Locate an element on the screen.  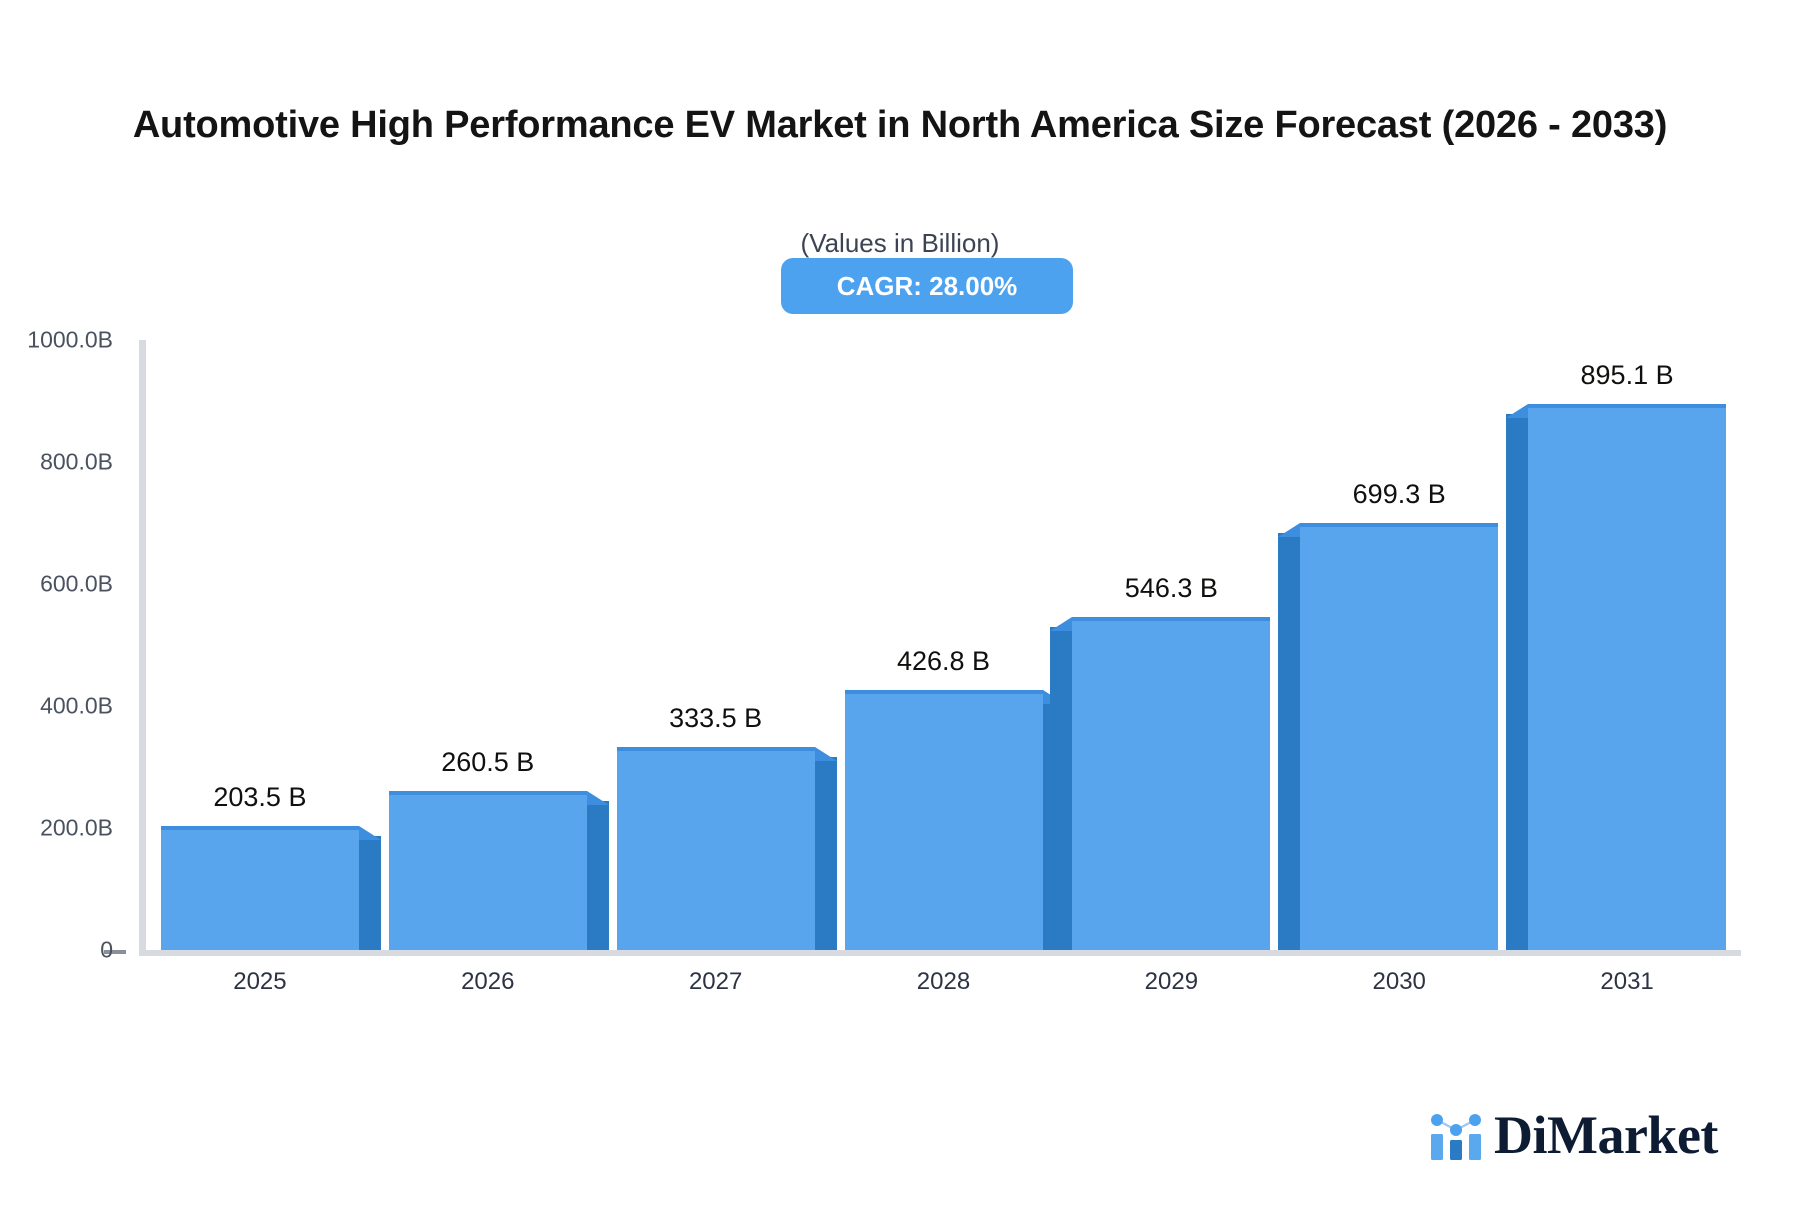
bar-value-label: 426.8 B is located at coordinates (943, 660).